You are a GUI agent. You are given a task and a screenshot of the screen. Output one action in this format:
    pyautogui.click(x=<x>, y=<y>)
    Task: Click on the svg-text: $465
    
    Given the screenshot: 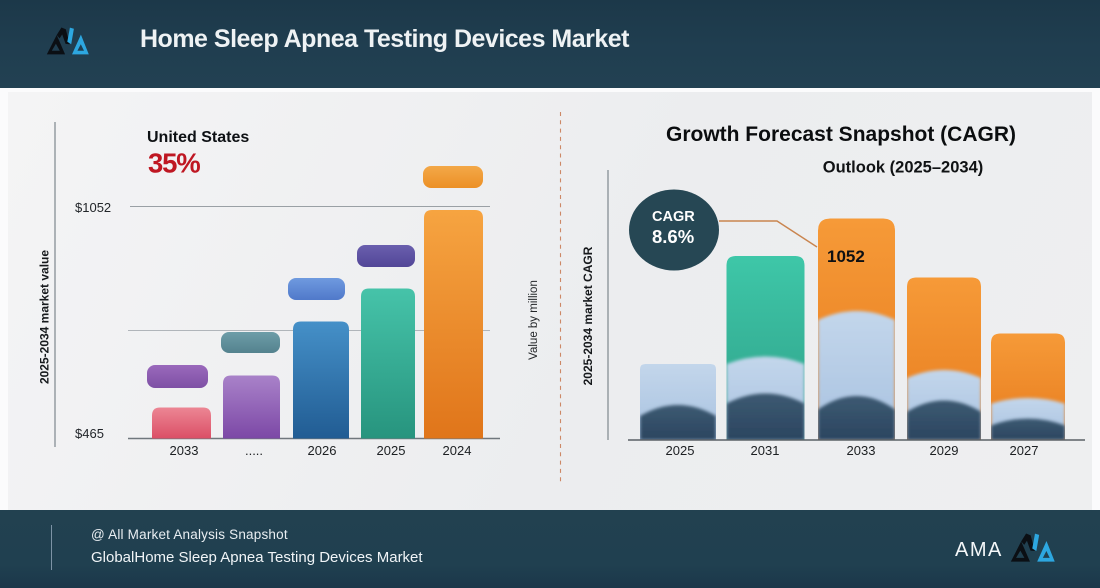 What is the action you would take?
    pyautogui.click(x=89, y=433)
    